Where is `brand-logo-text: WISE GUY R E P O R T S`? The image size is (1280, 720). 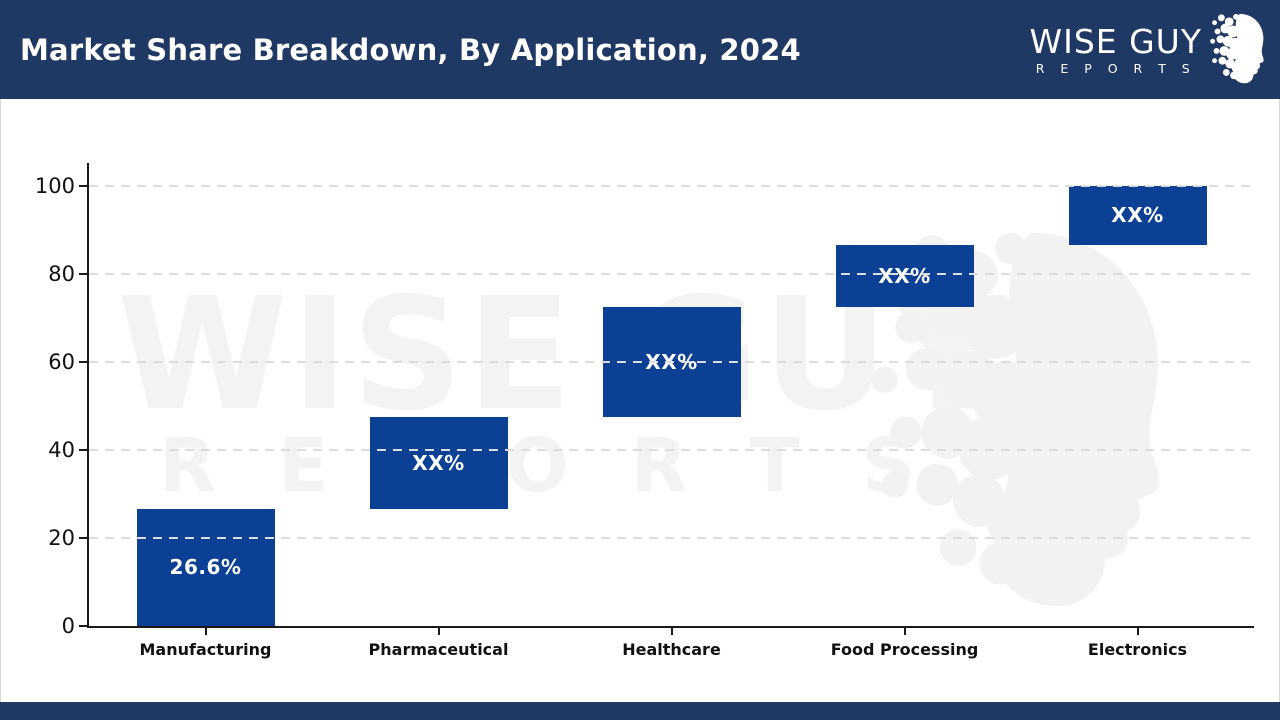 brand-logo-text: WISE GUY R E P O R T S is located at coordinates (1115, 49).